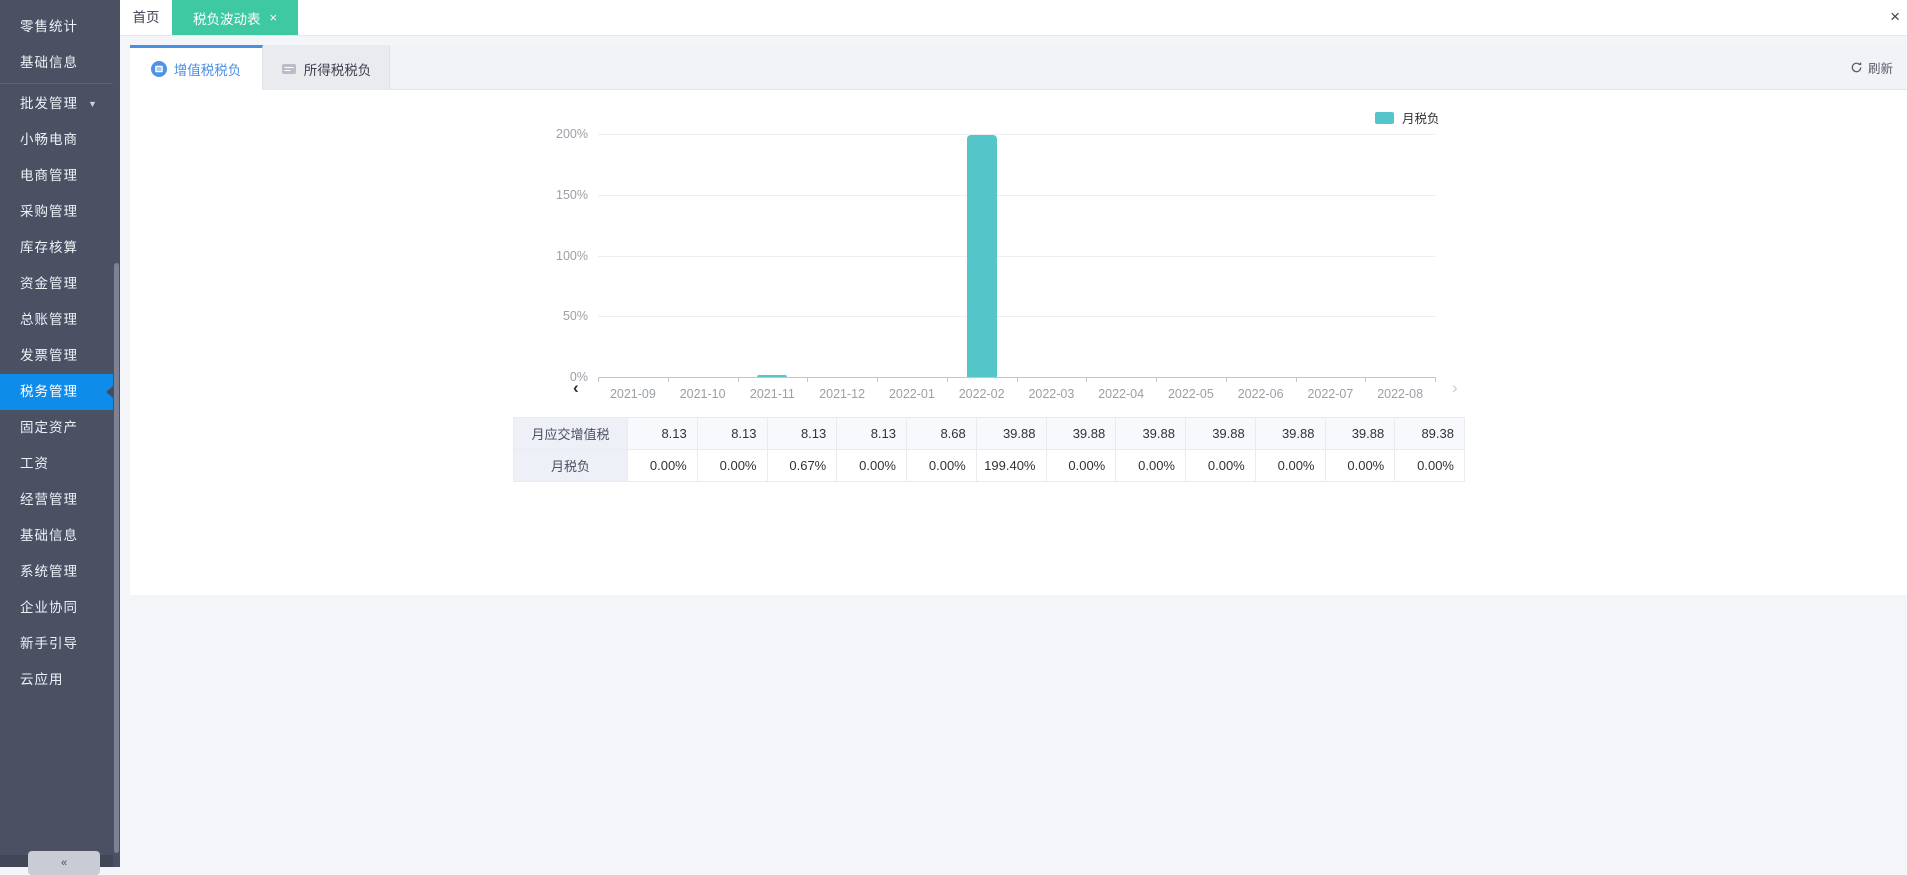  What do you see at coordinates (1121, 394) in the screenshot?
I see `x-axis-label: 2022-04` at bounding box center [1121, 394].